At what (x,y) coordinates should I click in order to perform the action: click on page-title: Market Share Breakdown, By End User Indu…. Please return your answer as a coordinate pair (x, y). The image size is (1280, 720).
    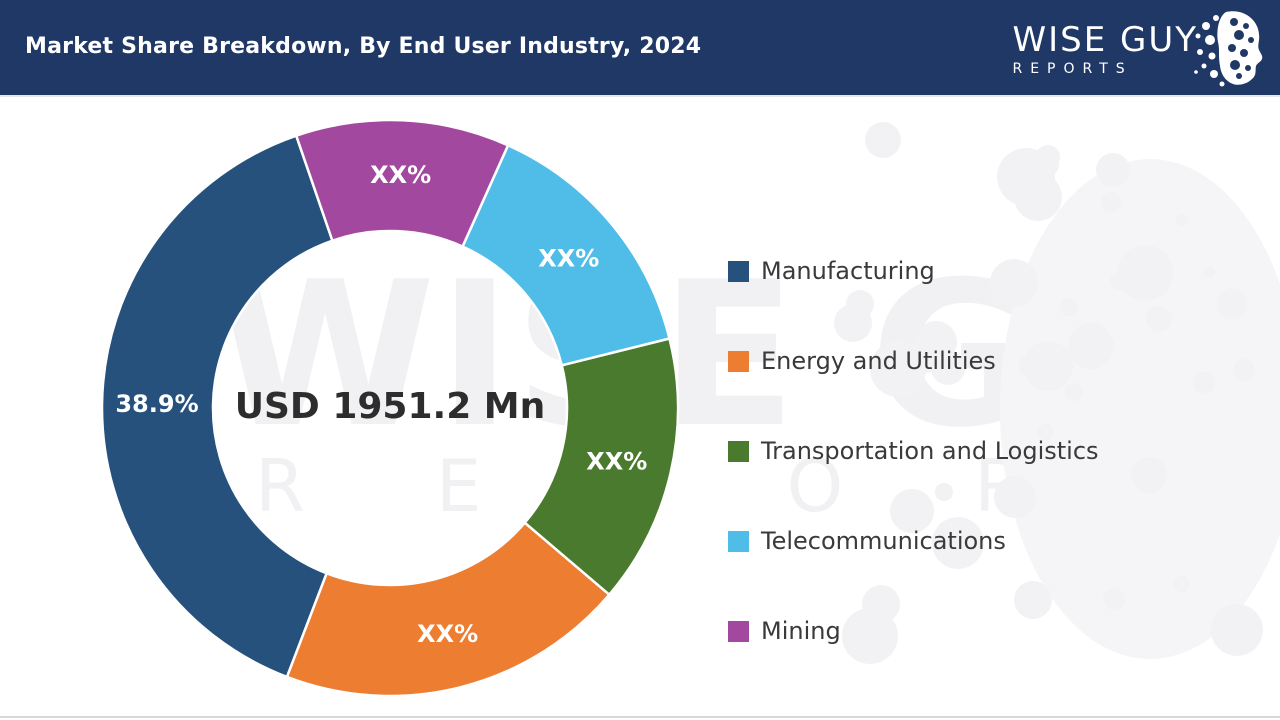
    Looking at the image, I should click on (363, 46).